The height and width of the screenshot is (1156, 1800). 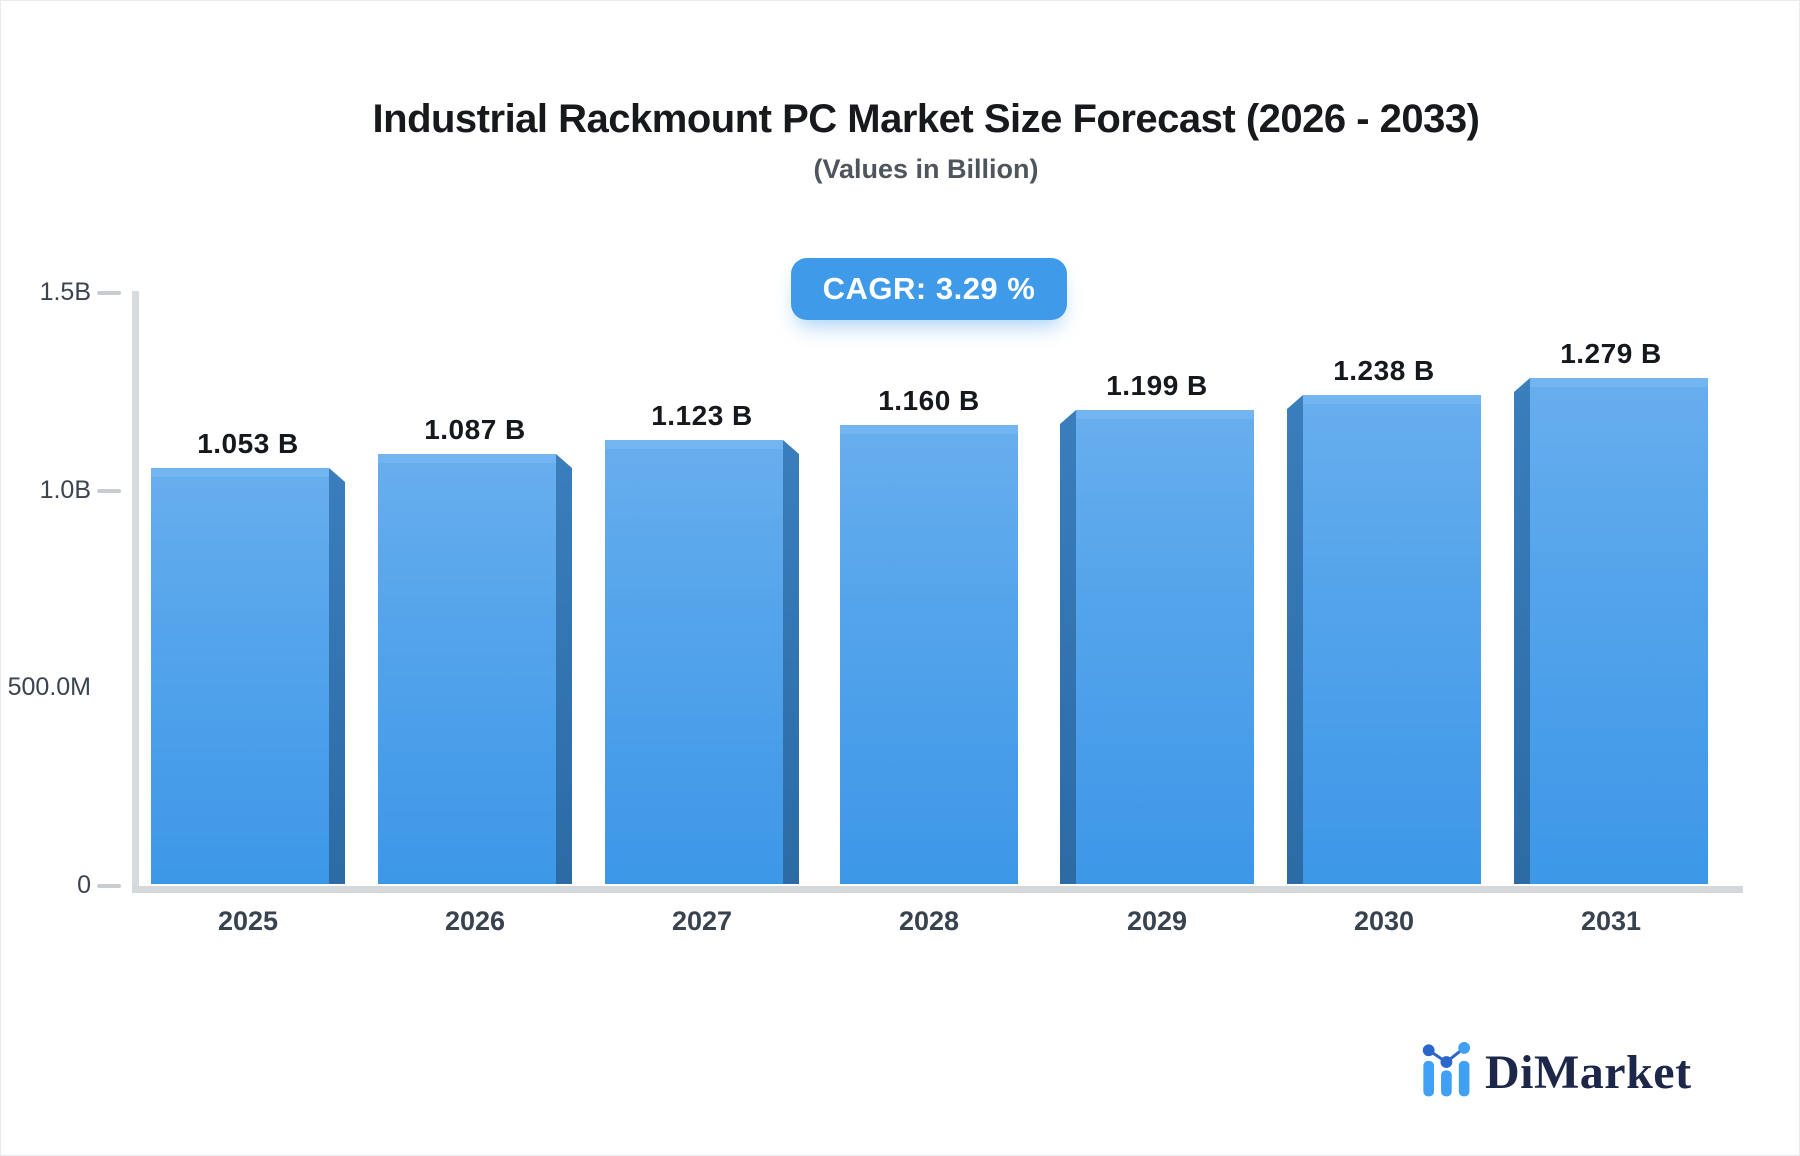 What do you see at coordinates (1384, 370) in the screenshot?
I see `bar-value-label: 1.238 B` at bounding box center [1384, 370].